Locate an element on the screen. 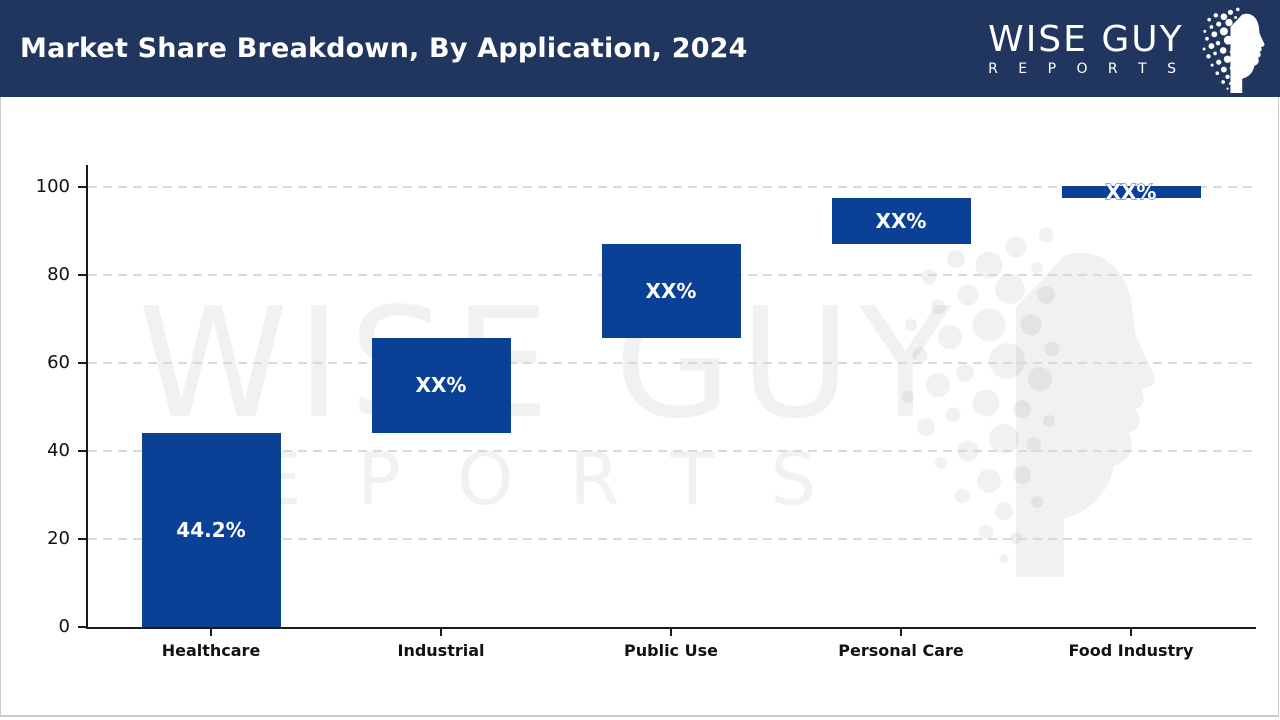 Image resolution: width=1280 pixels, height=720 pixels. x-tick-label: Industrial is located at coordinates (441, 650).